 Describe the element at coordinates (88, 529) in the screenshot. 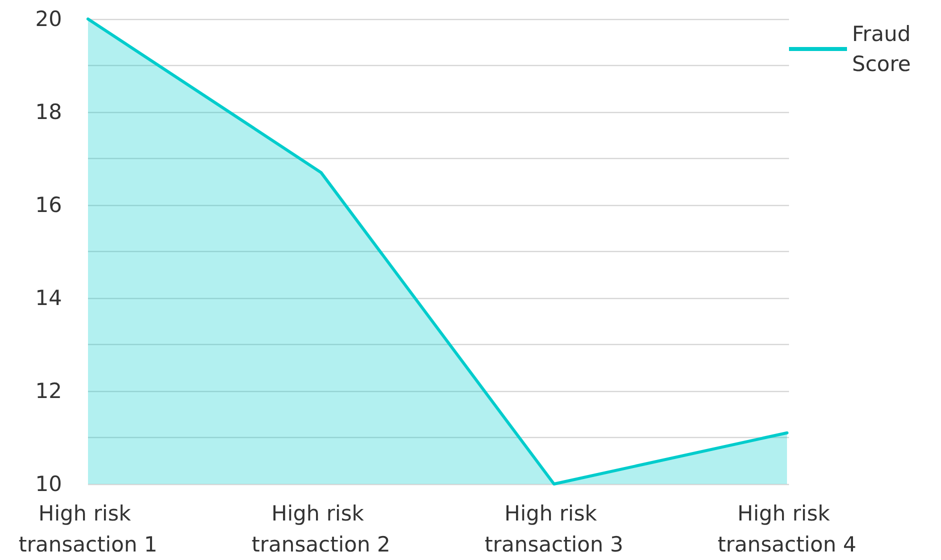

I see `x-tick-label: High risk transaction 1` at that location.